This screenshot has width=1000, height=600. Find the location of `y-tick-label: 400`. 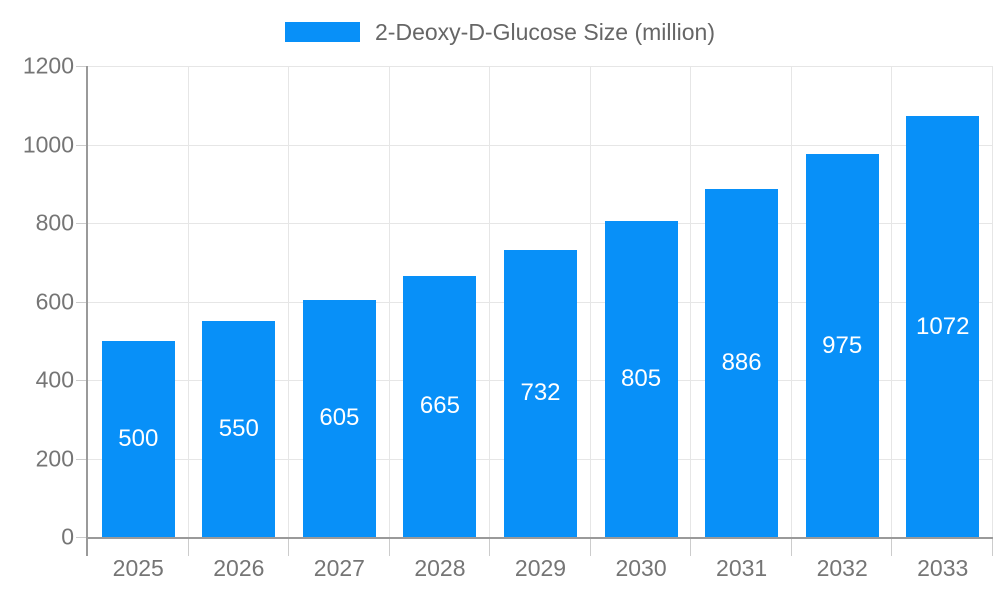

y-tick-label: 400 is located at coordinates (54, 379).